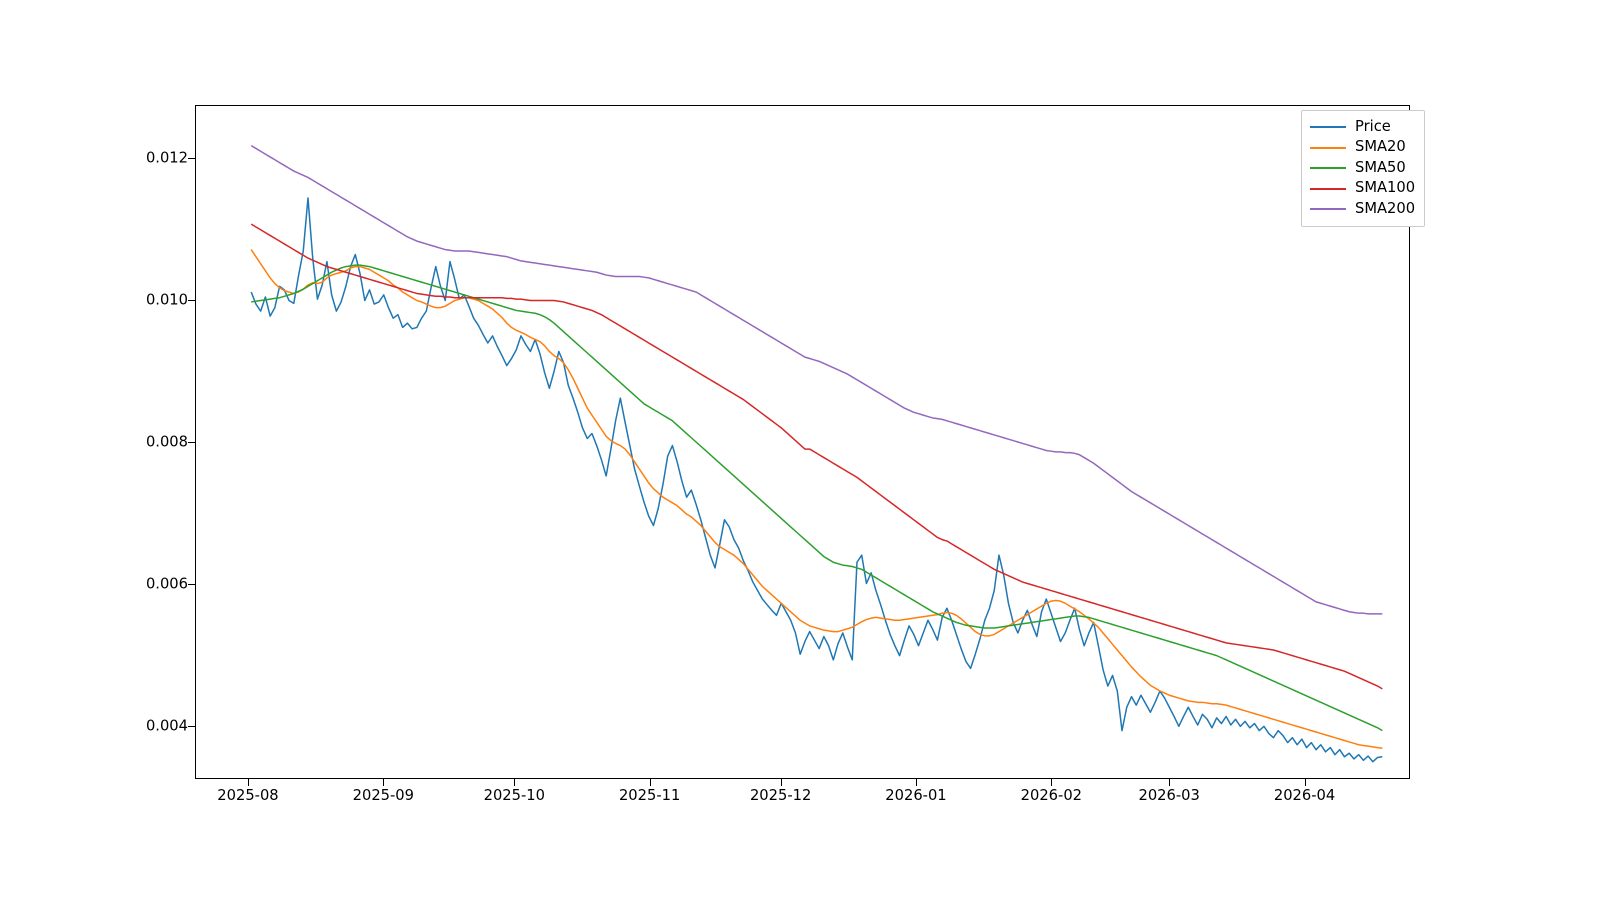 Image resolution: width=1600 pixels, height=900 pixels. What do you see at coordinates (1169, 795) in the screenshot?
I see `x-tick-label: 2026-03` at bounding box center [1169, 795].